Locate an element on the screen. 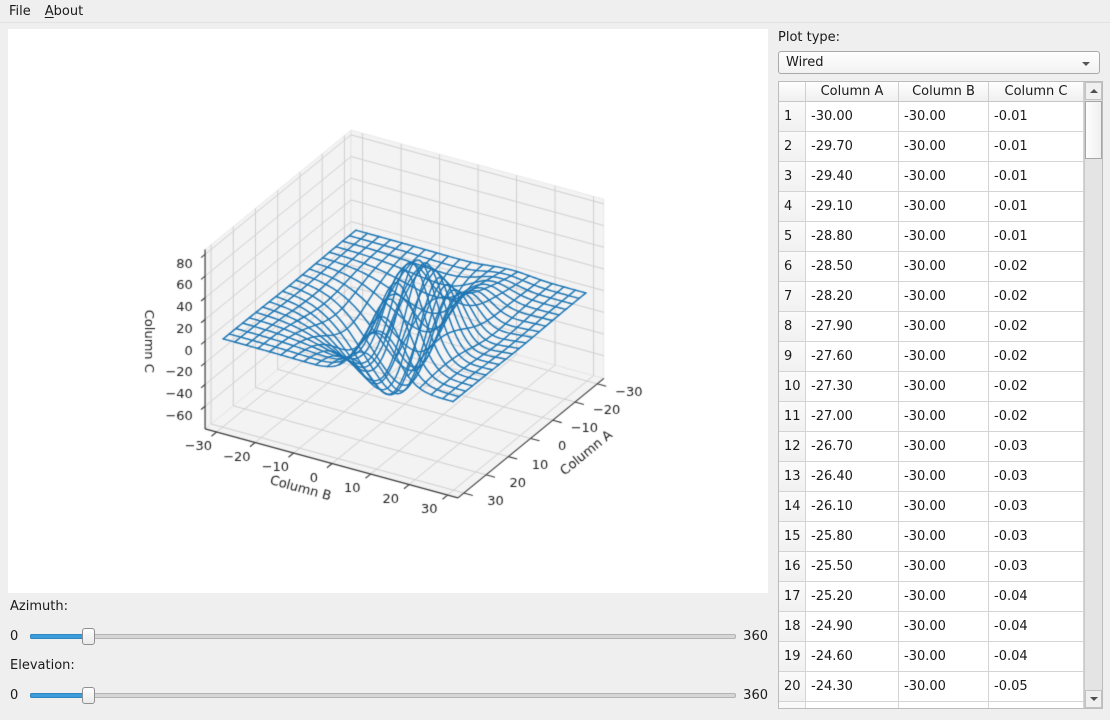 The image size is (1110, 720). column-header-a: Column A is located at coordinates (852, 92).